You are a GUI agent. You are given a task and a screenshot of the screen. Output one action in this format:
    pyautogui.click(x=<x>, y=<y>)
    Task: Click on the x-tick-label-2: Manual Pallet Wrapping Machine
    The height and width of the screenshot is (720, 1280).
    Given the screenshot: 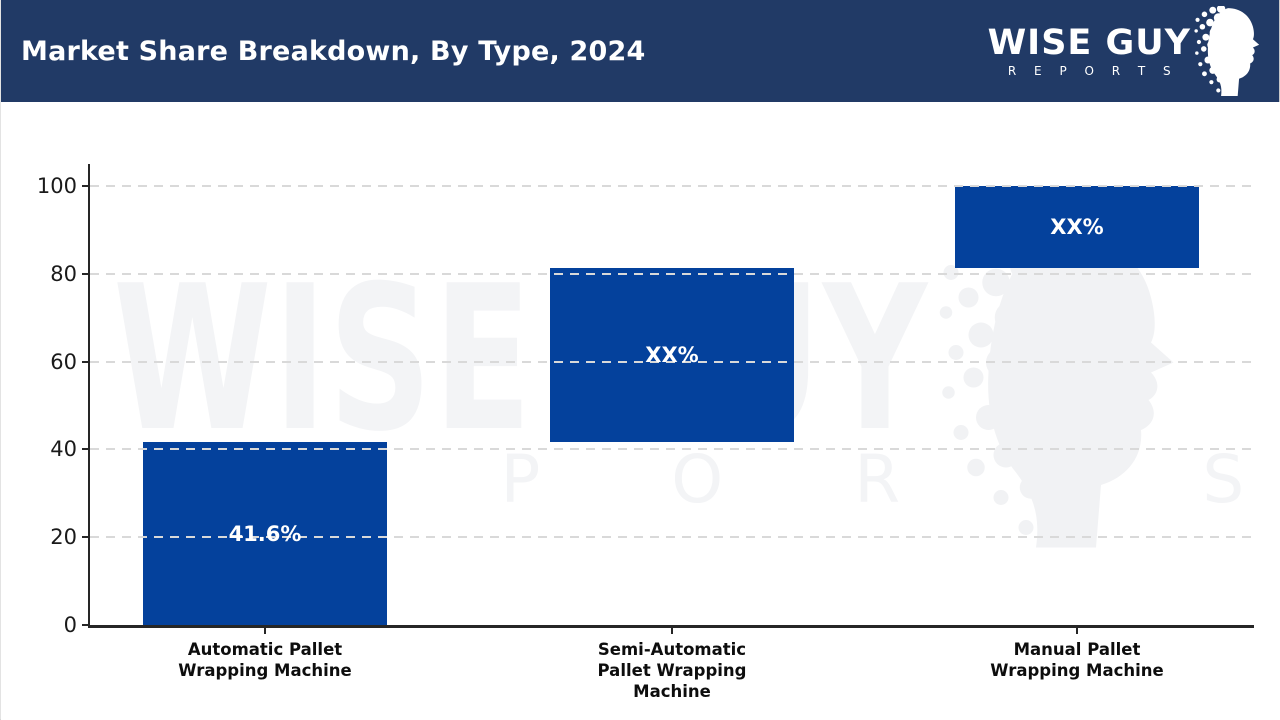 What is the action you would take?
    pyautogui.click(x=1077, y=660)
    